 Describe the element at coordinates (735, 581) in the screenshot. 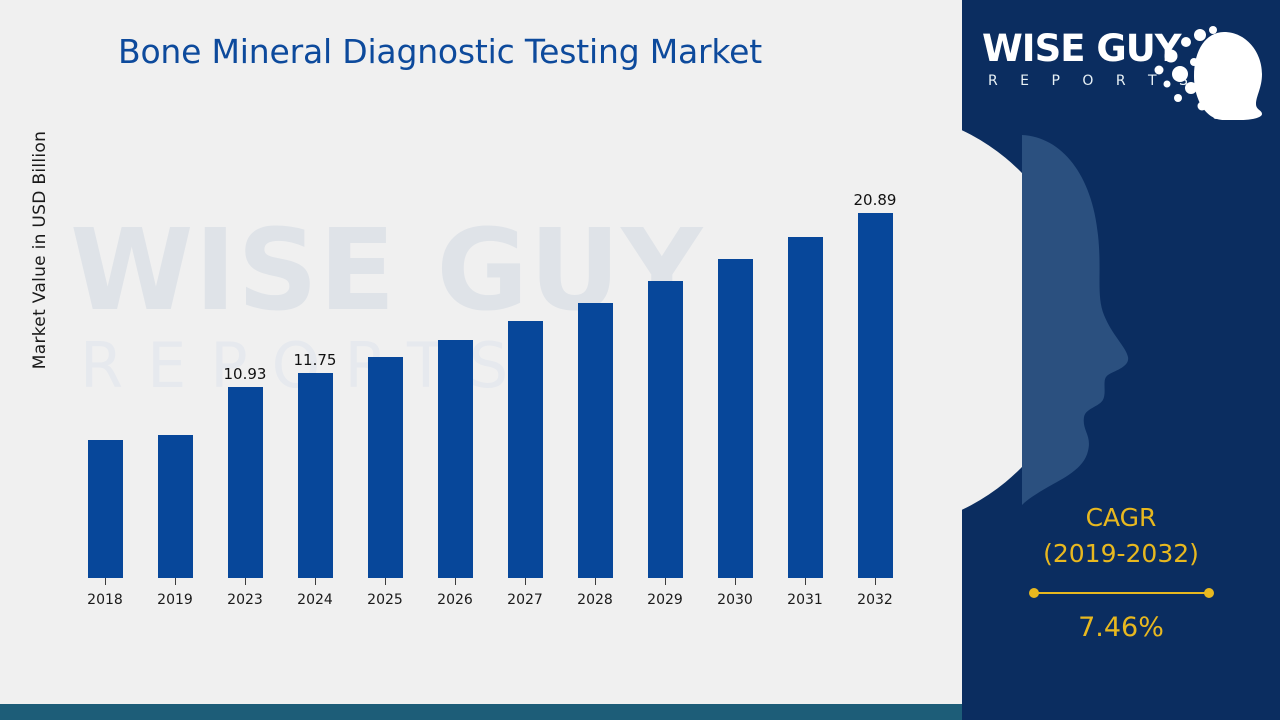

I see `x-tick-2030` at that location.